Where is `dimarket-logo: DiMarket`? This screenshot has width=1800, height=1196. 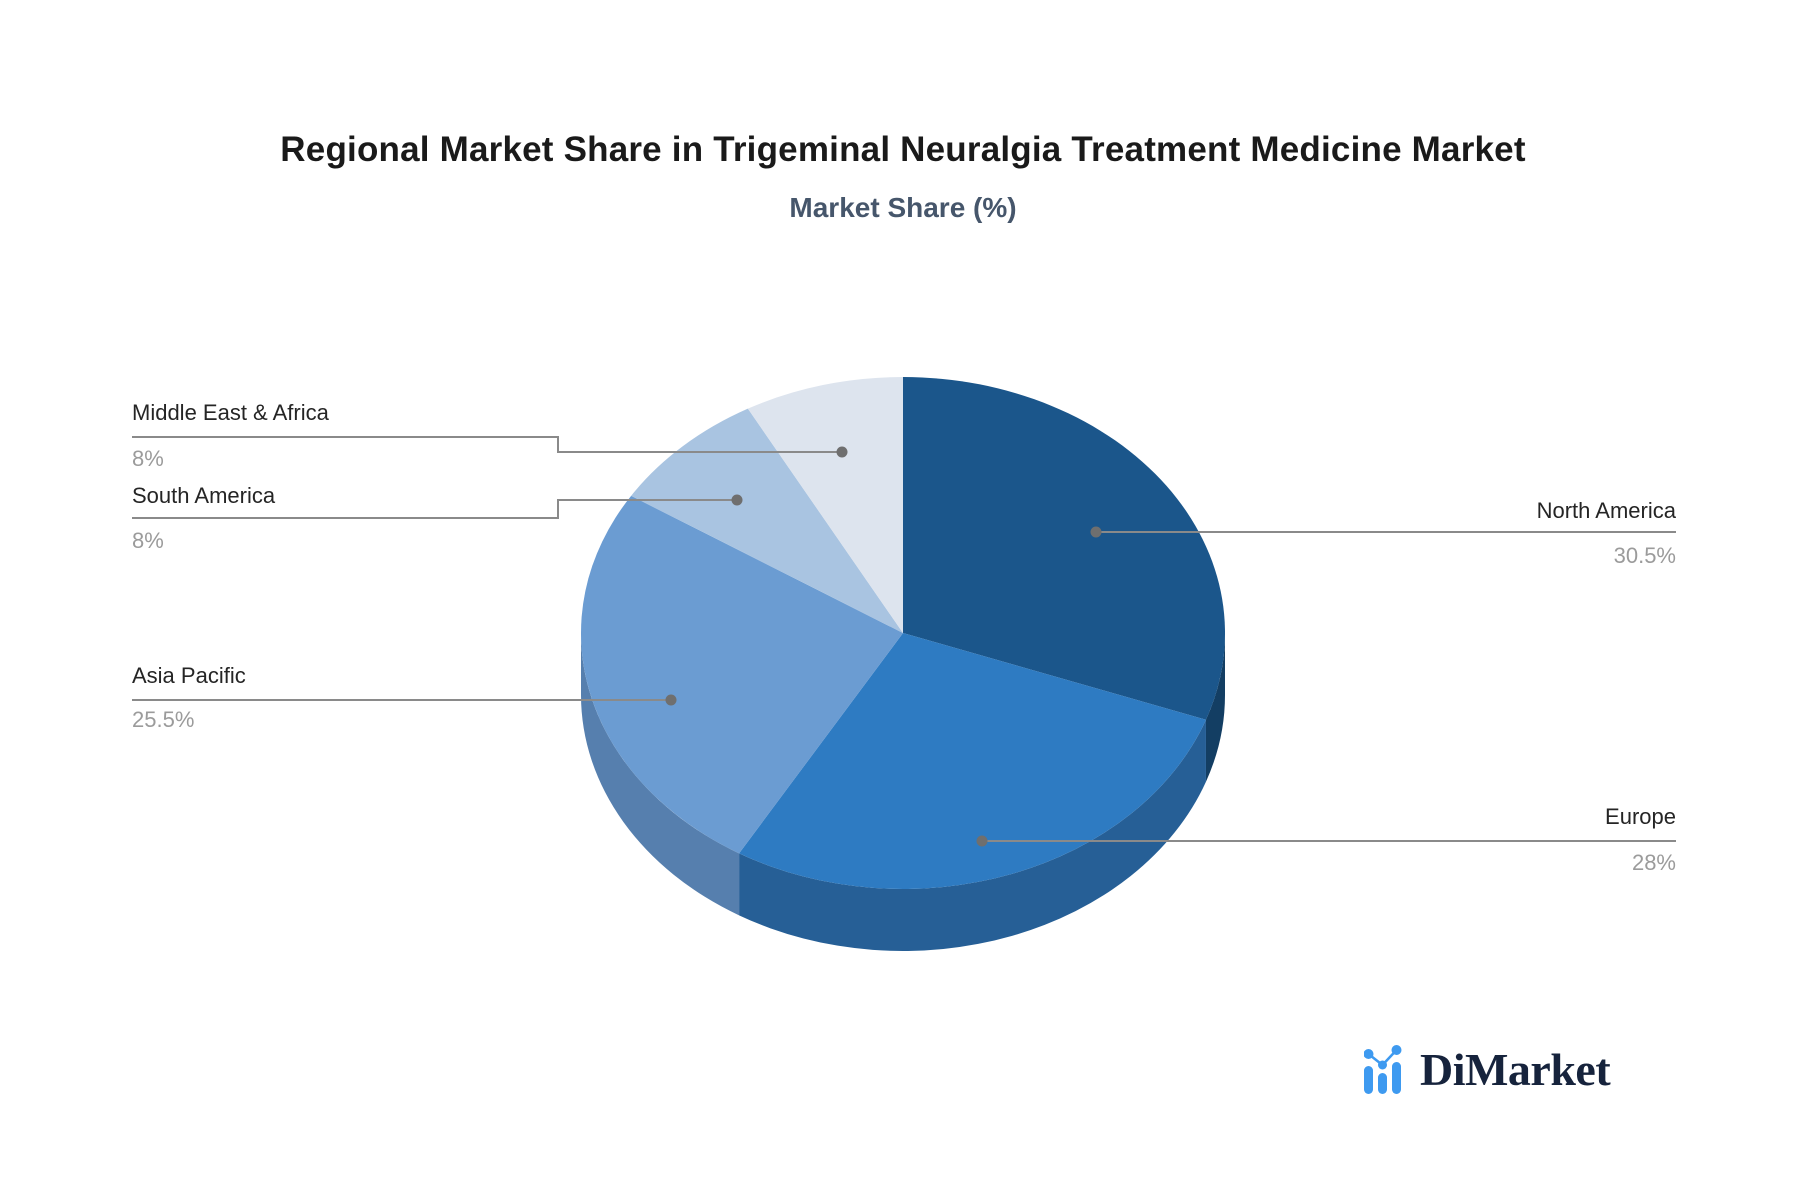 dimarket-logo: DiMarket is located at coordinates (1487, 1070).